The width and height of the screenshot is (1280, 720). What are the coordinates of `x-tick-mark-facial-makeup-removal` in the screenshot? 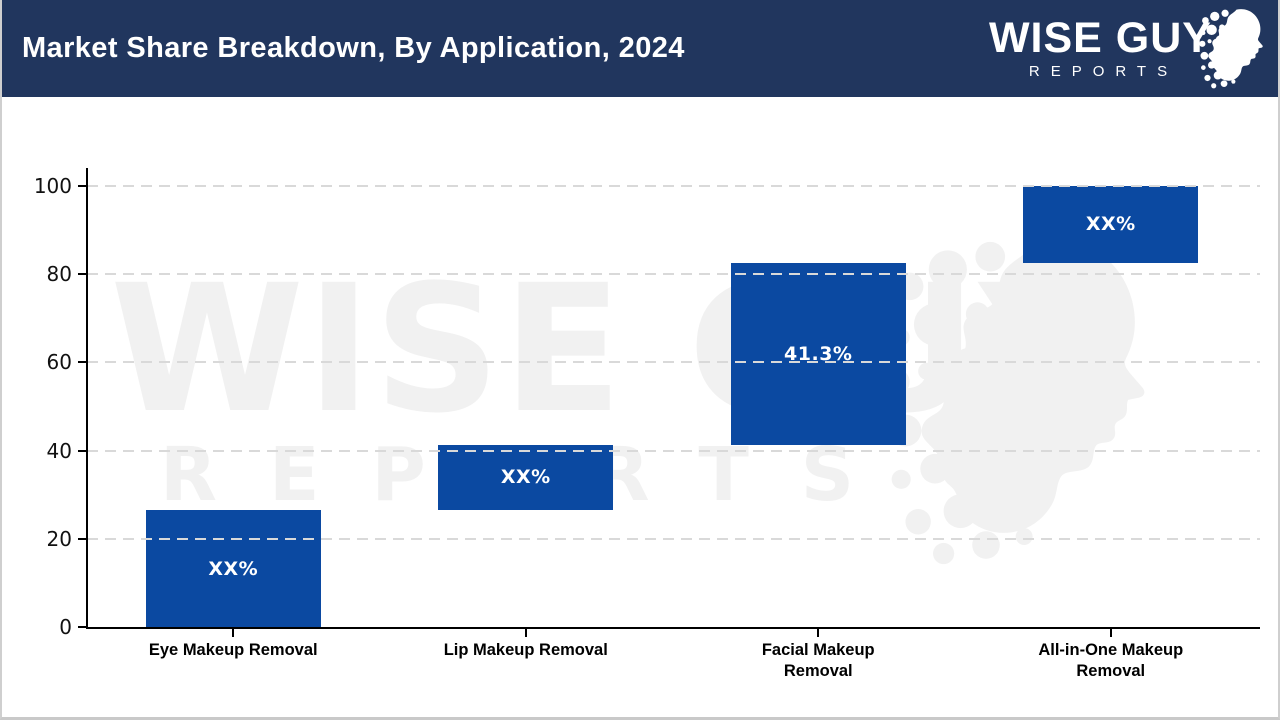 It's located at (818, 633).